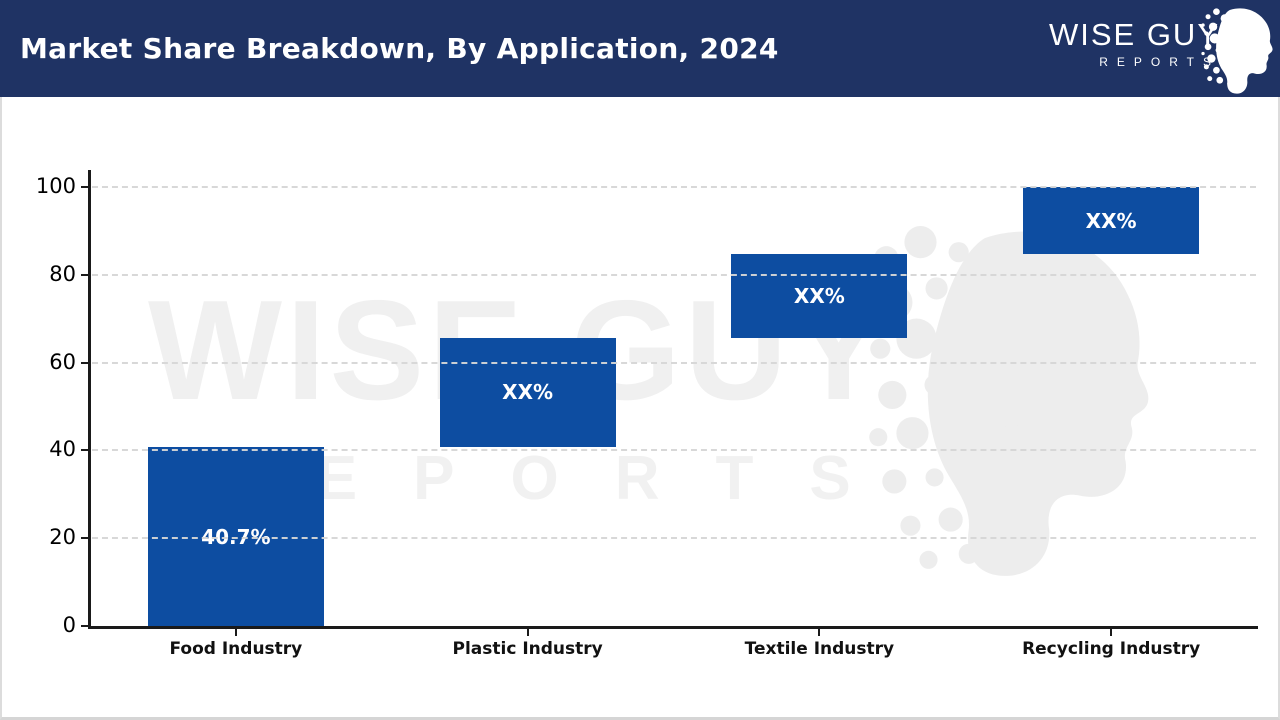  I want to click on bar-value-label: 40.7%, so click(236, 536).